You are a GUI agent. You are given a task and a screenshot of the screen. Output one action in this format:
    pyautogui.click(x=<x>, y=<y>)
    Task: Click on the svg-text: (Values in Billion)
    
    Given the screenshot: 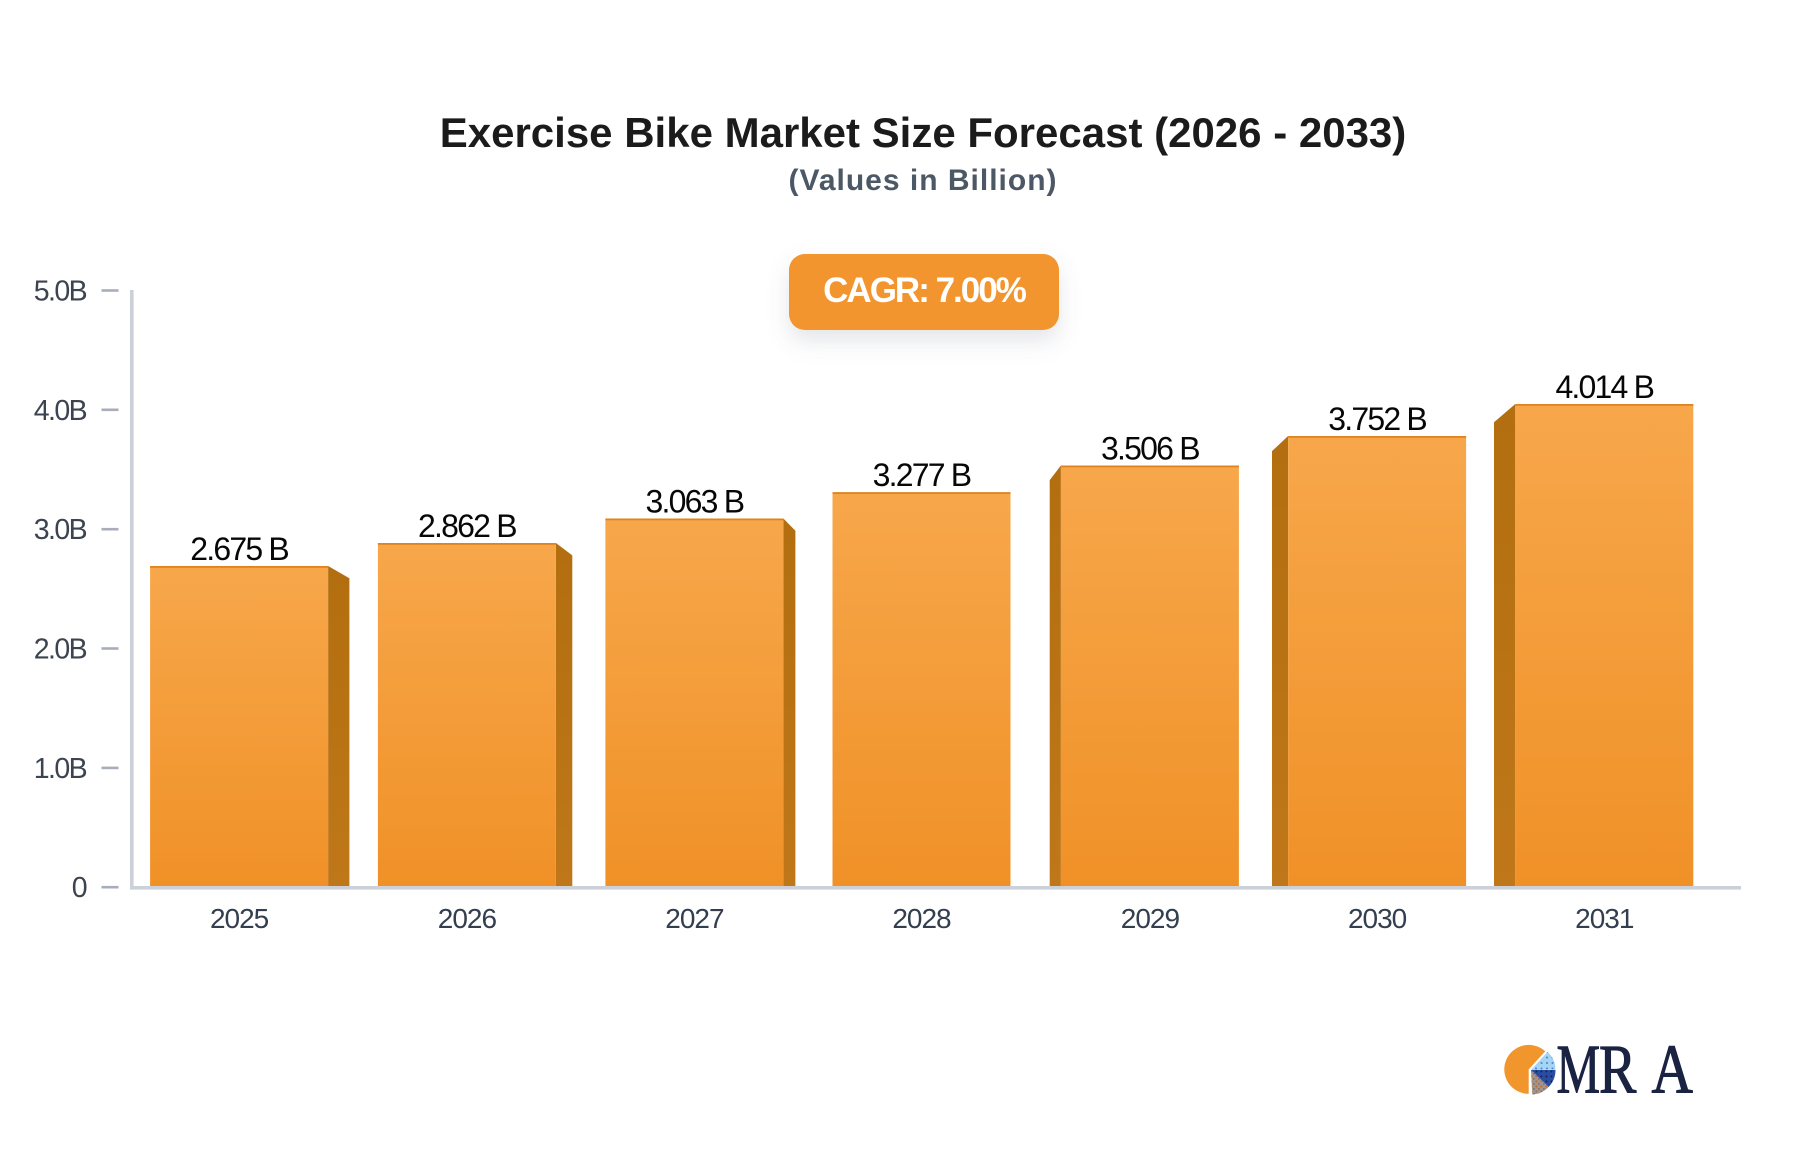 What is the action you would take?
    pyautogui.click(x=922, y=180)
    